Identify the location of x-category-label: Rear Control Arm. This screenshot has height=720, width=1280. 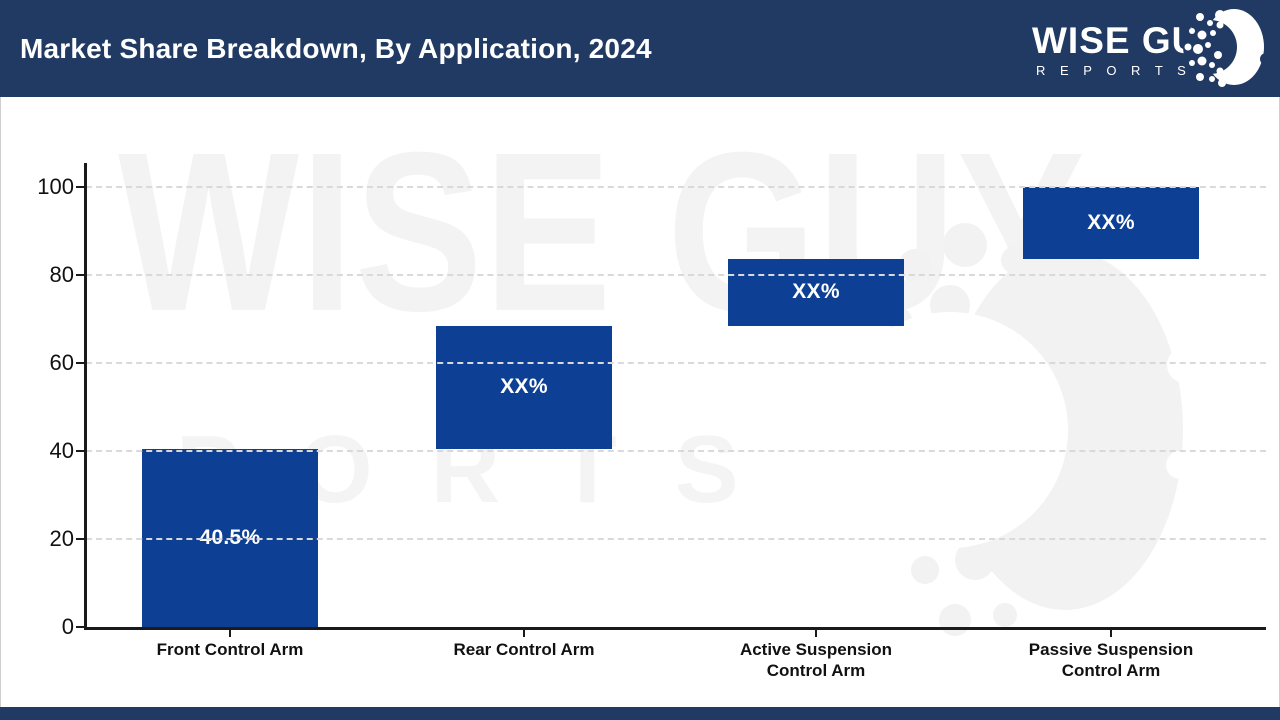
(524, 649).